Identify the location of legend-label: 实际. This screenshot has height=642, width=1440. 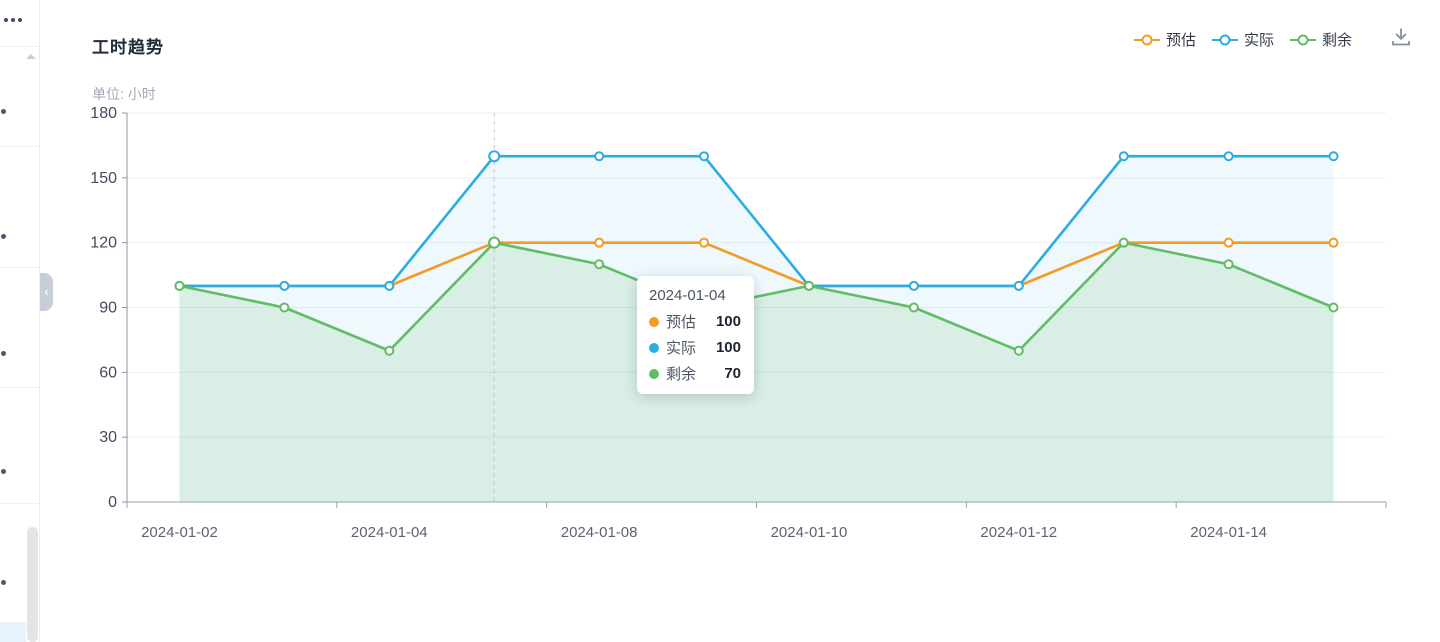
(1258, 40).